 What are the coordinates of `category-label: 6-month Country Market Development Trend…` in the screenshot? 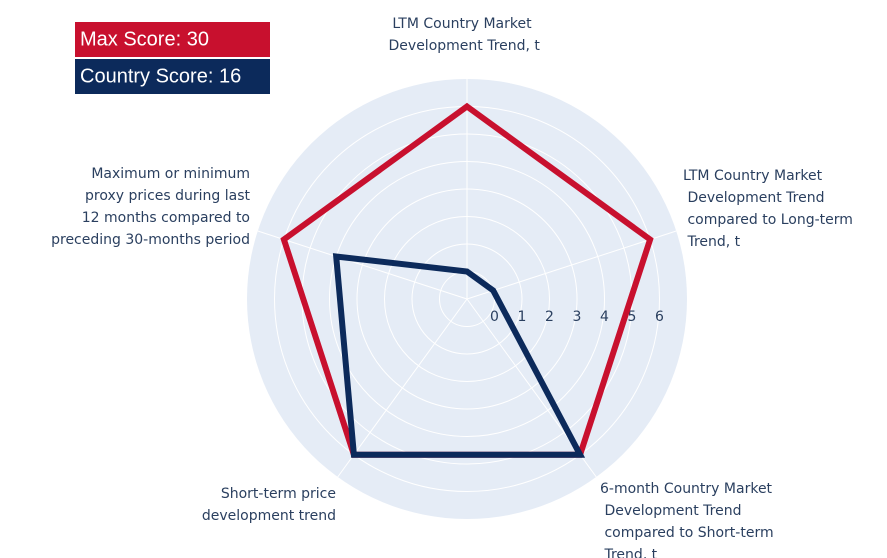 It's located at (687, 519).